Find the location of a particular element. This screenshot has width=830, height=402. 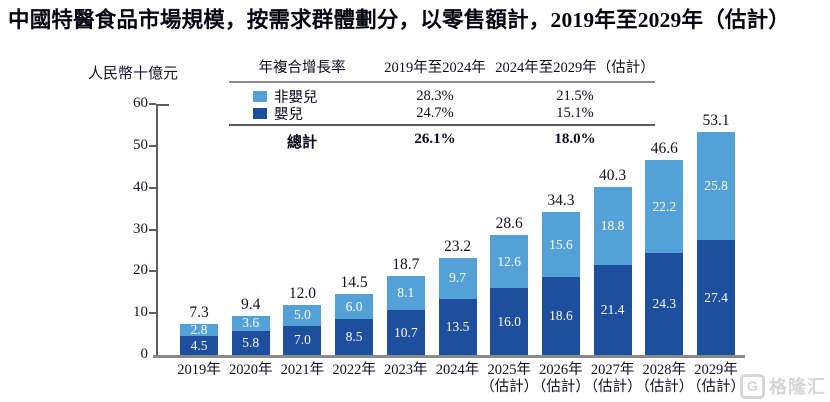

bar-segment-infant: 13.5 is located at coordinates (457, 326).